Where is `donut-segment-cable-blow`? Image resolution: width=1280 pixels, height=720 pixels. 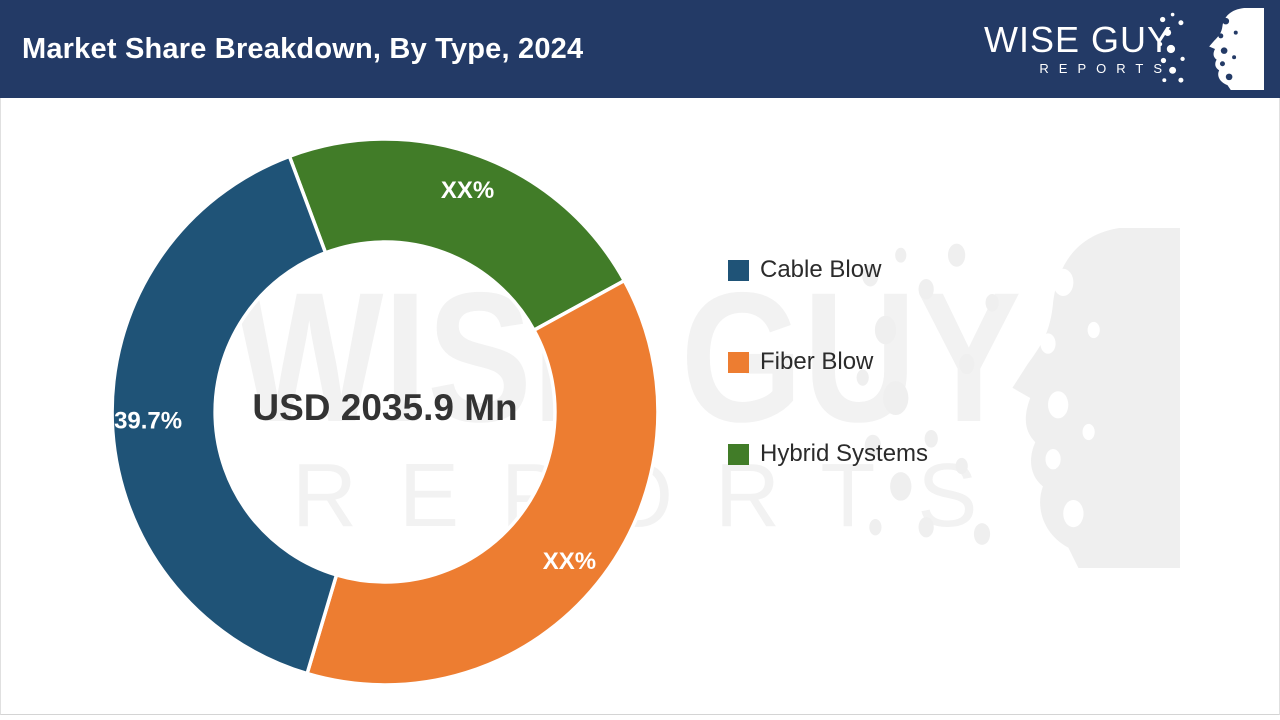
donut-segment-cable-blow is located at coordinates (224, 415).